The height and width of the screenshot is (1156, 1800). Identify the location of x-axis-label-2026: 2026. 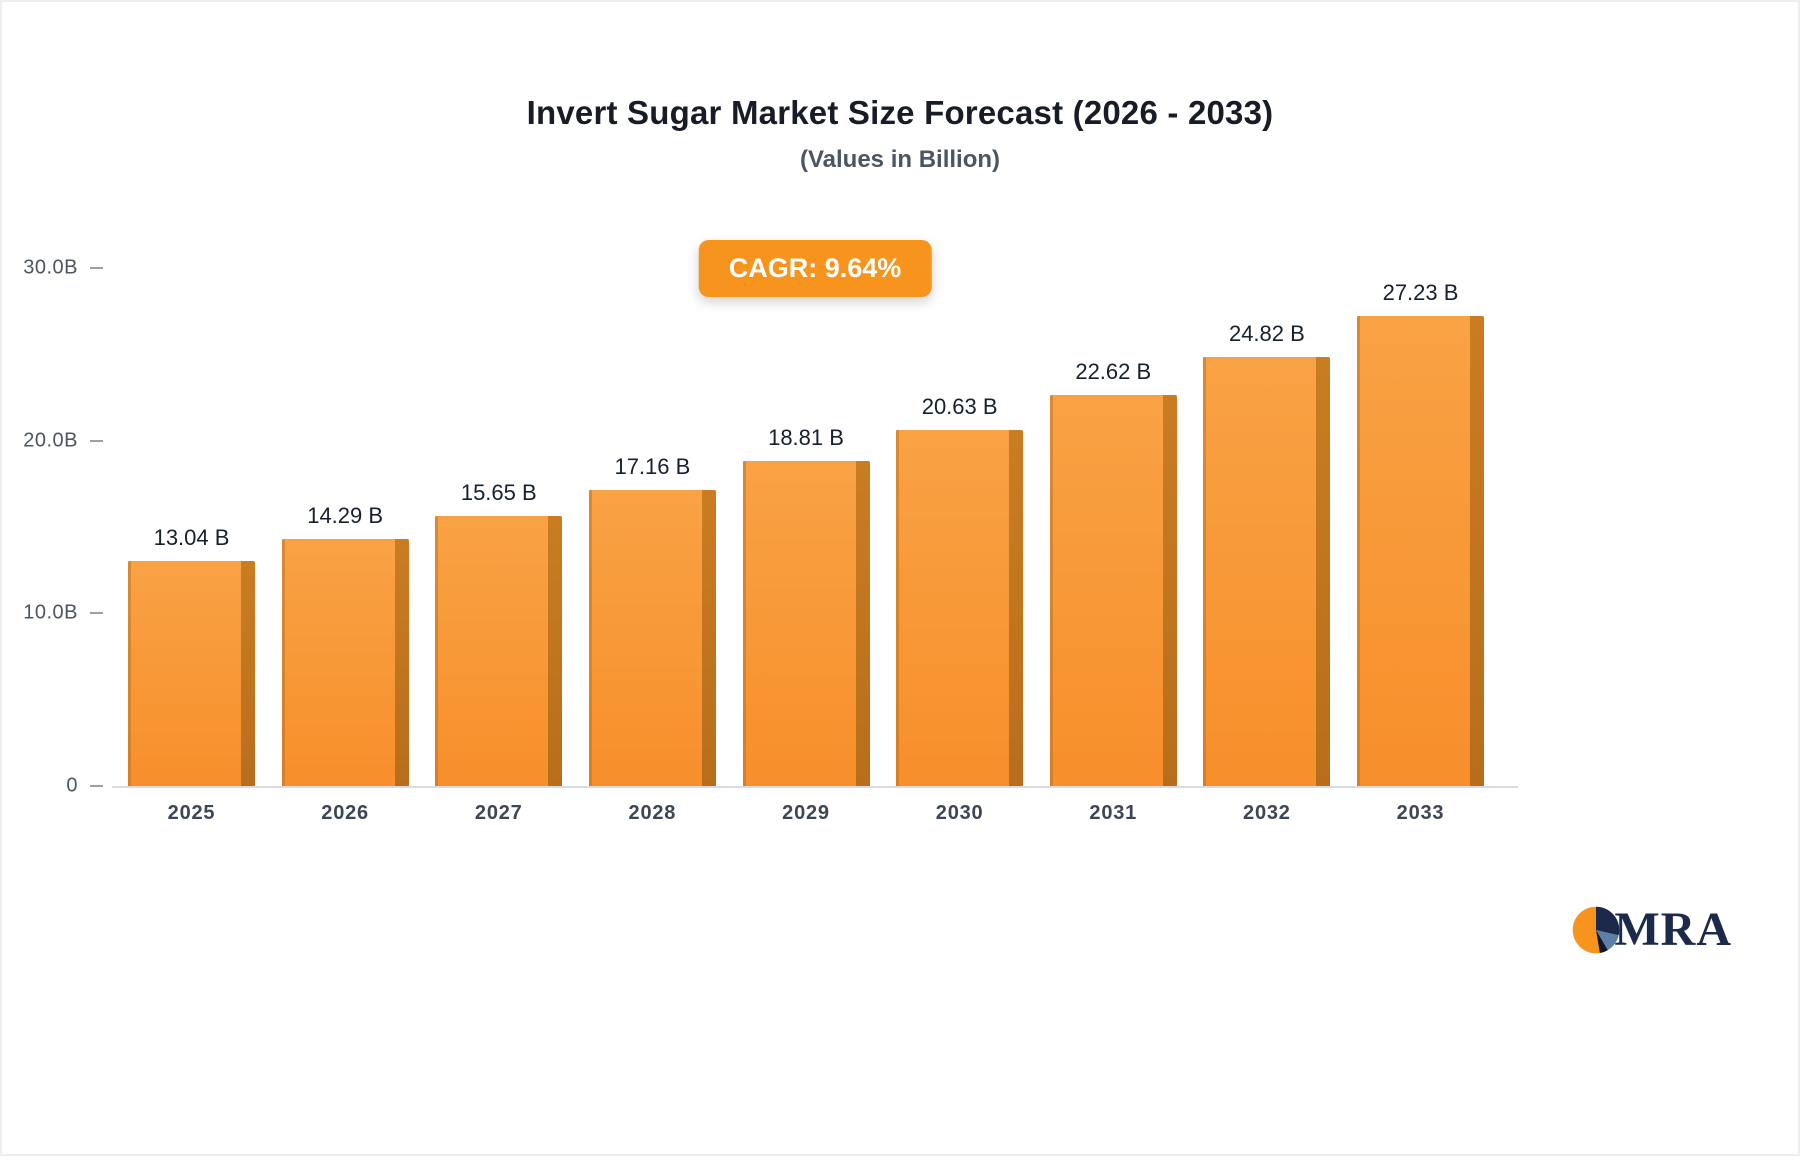
(345, 813).